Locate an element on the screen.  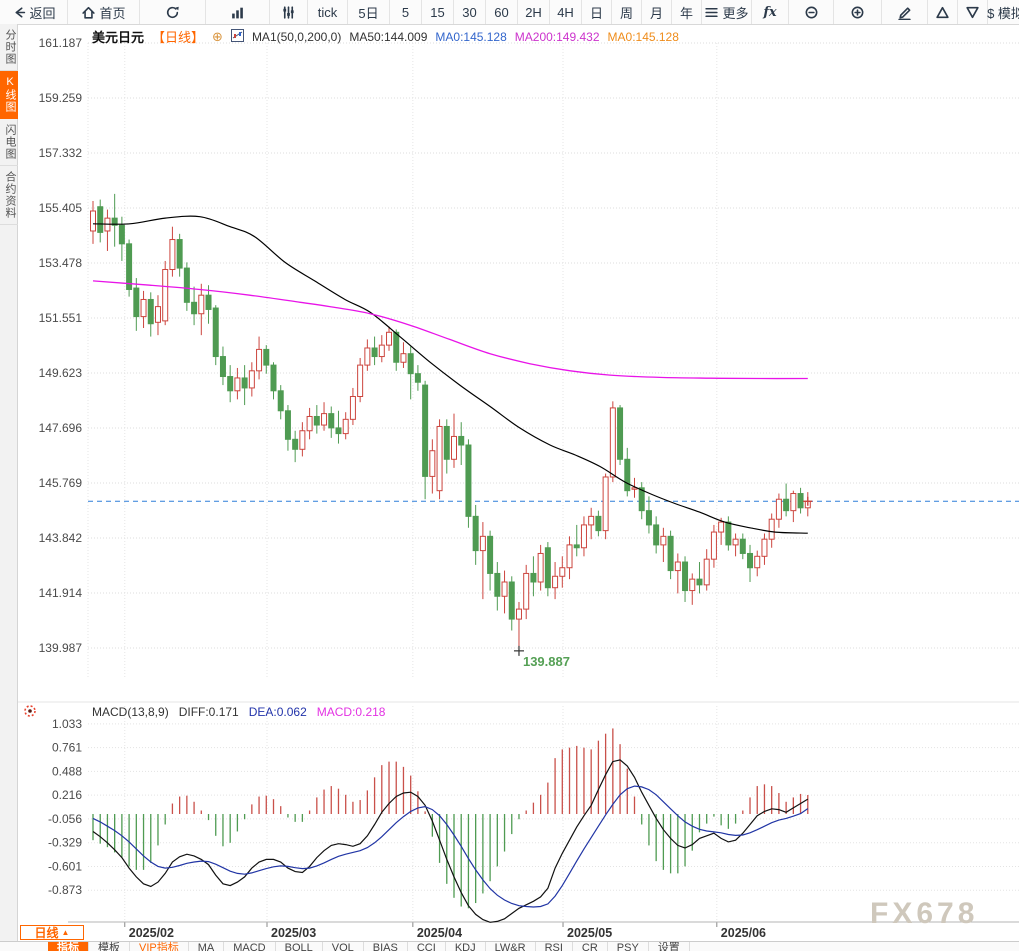
indicator-brightness-icon is located at coordinates (30, 711).